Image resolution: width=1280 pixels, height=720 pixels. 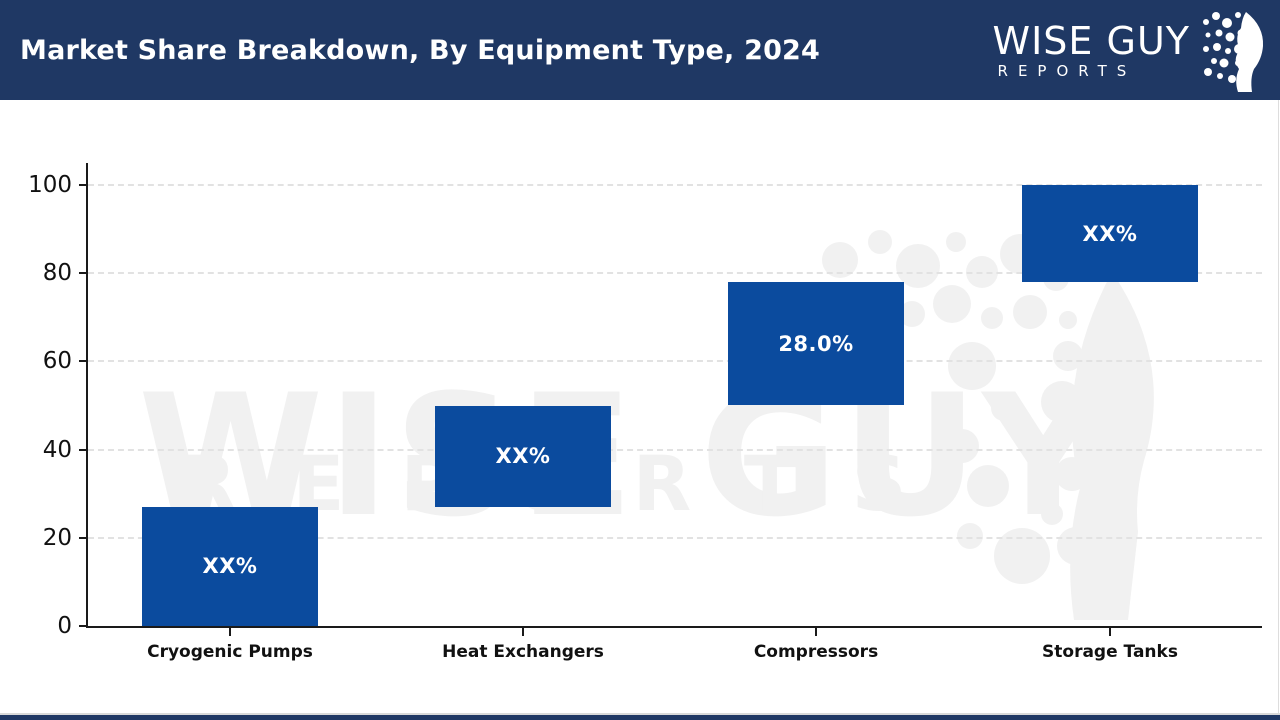 I want to click on logo-wordmark: WISE GUY, so click(x=1091, y=40).